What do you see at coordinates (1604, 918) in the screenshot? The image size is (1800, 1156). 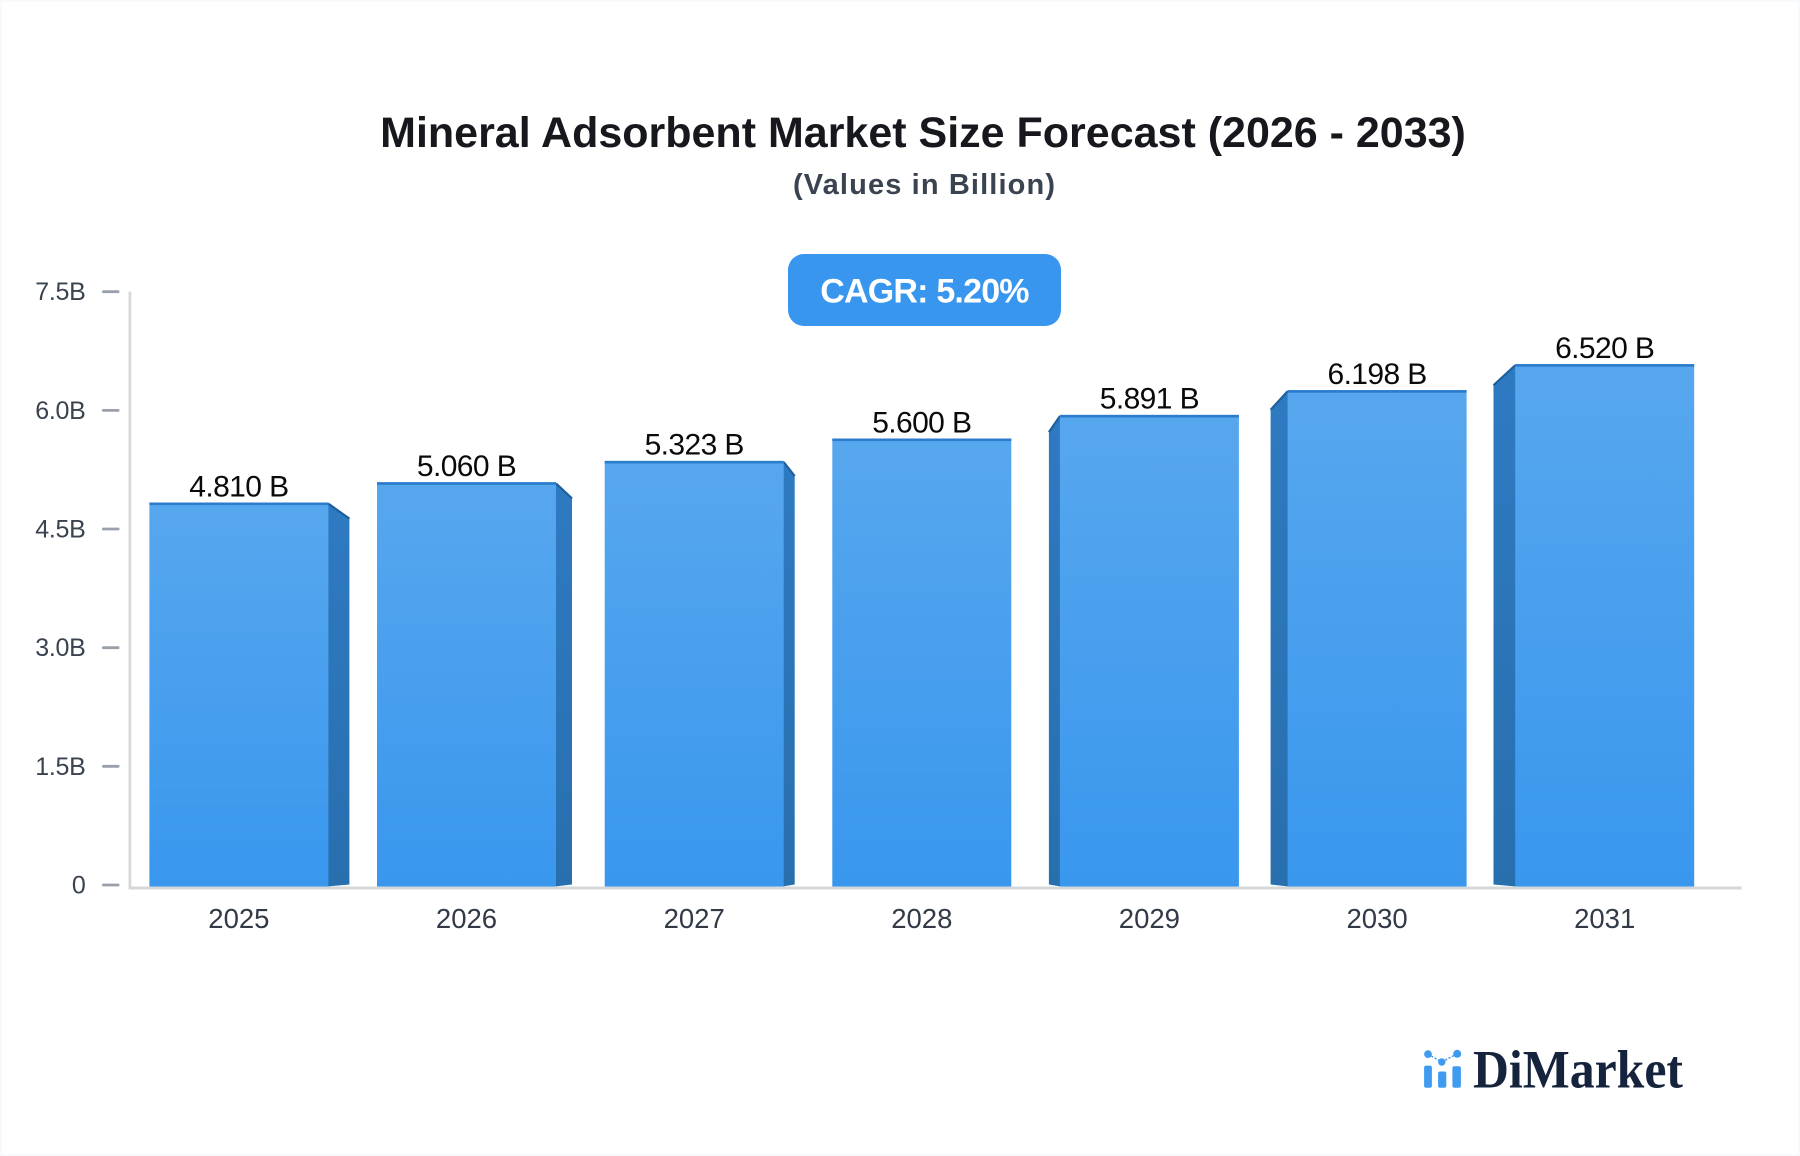 I see `svg-text: 2031` at bounding box center [1604, 918].